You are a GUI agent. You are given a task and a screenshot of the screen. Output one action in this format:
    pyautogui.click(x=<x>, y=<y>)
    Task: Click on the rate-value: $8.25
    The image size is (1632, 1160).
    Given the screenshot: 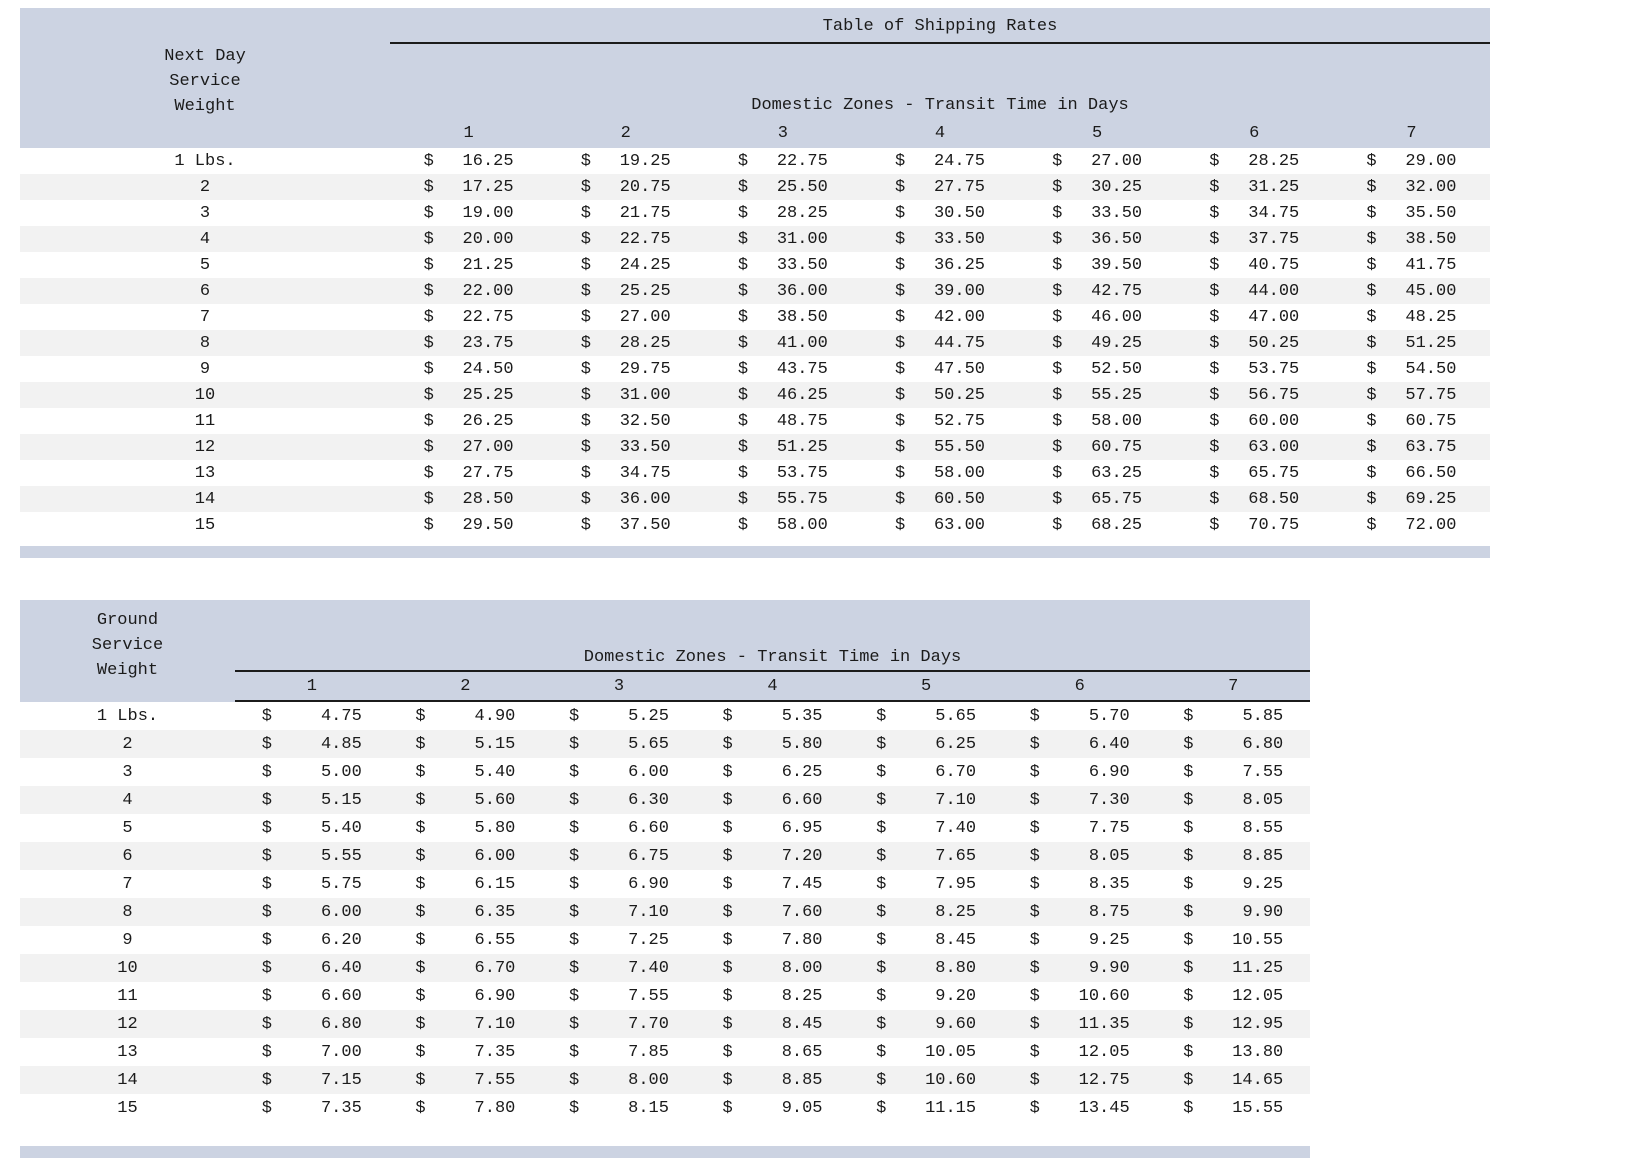 What is the action you would take?
    pyautogui.click(x=773, y=996)
    